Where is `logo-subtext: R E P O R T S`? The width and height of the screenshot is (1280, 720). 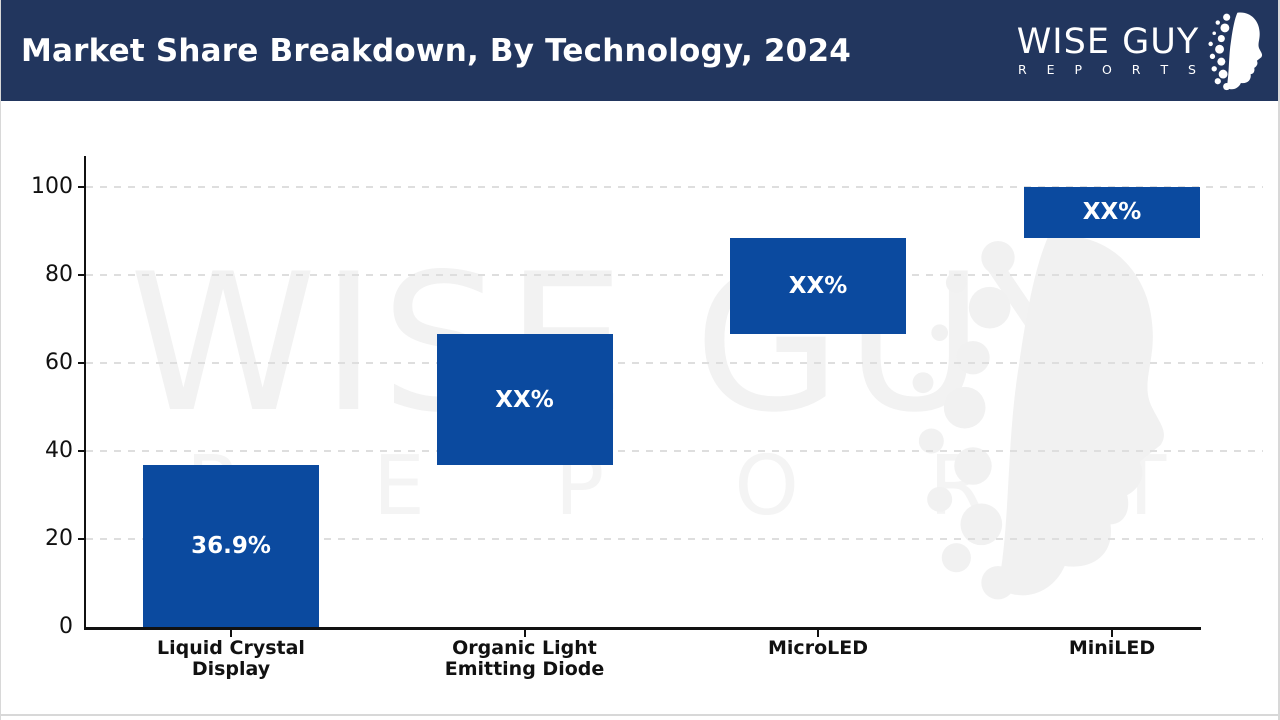
logo-subtext: R E P O R T S is located at coordinates (1110, 69).